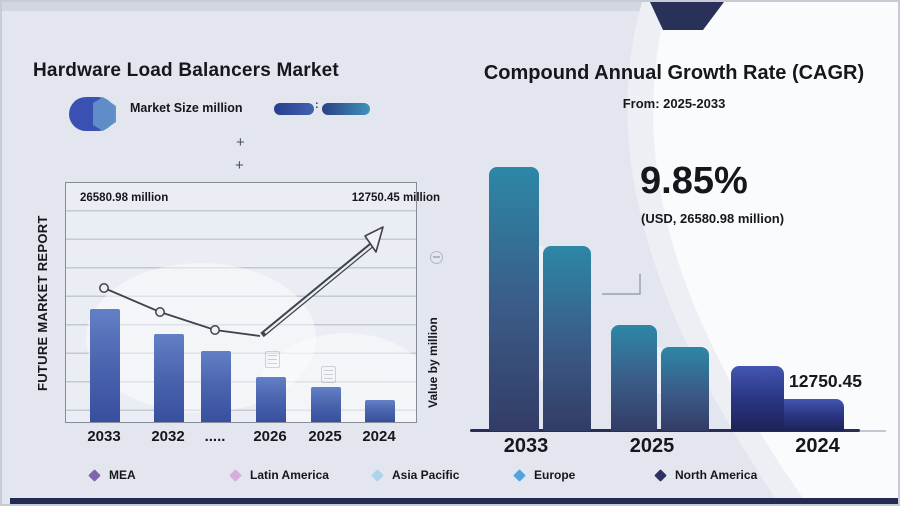 The width and height of the screenshot is (900, 506). What do you see at coordinates (122, 475) in the screenshot?
I see `legend-label: MEA` at bounding box center [122, 475].